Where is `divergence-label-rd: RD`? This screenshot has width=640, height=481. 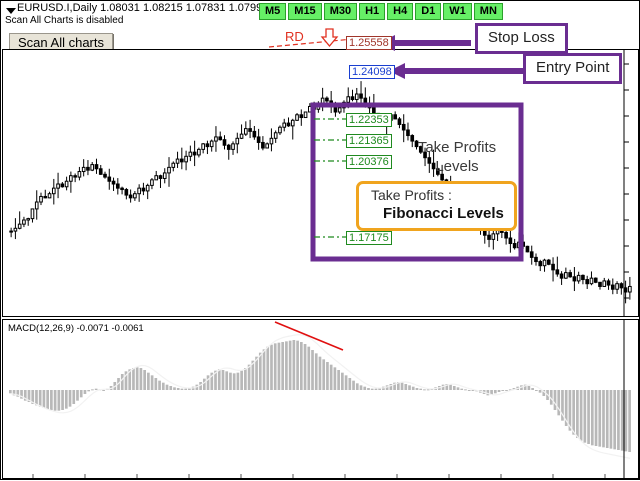 divergence-label-rd: RD is located at coordinates (294, 36).